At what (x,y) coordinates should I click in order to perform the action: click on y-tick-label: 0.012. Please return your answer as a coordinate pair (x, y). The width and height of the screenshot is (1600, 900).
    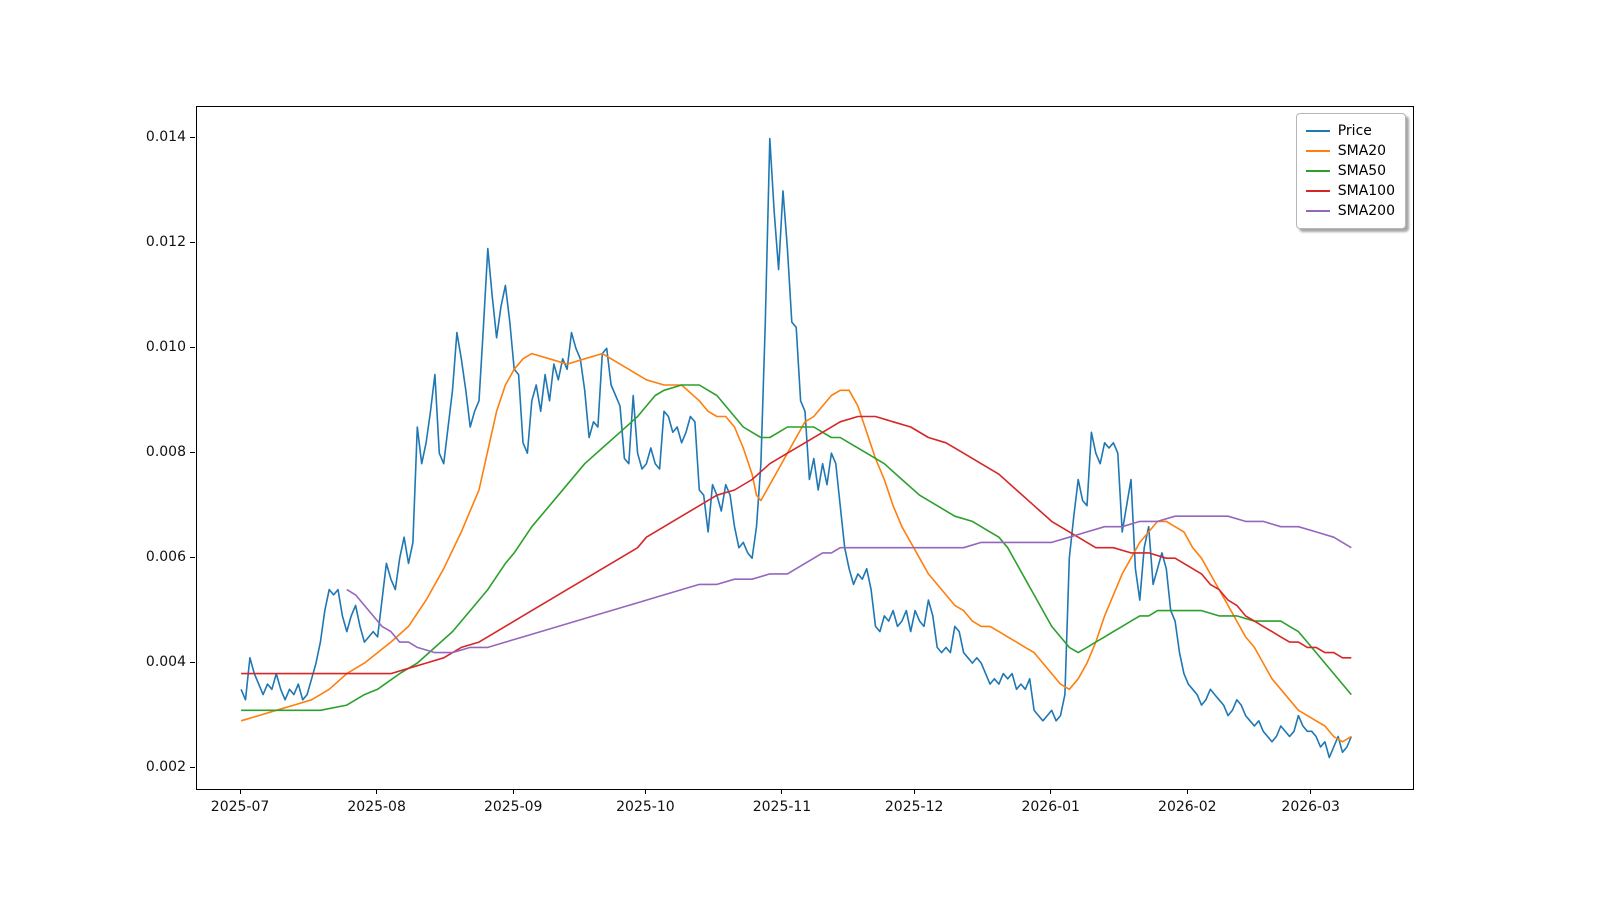
    Looking at the image, I should click on (165, 242).